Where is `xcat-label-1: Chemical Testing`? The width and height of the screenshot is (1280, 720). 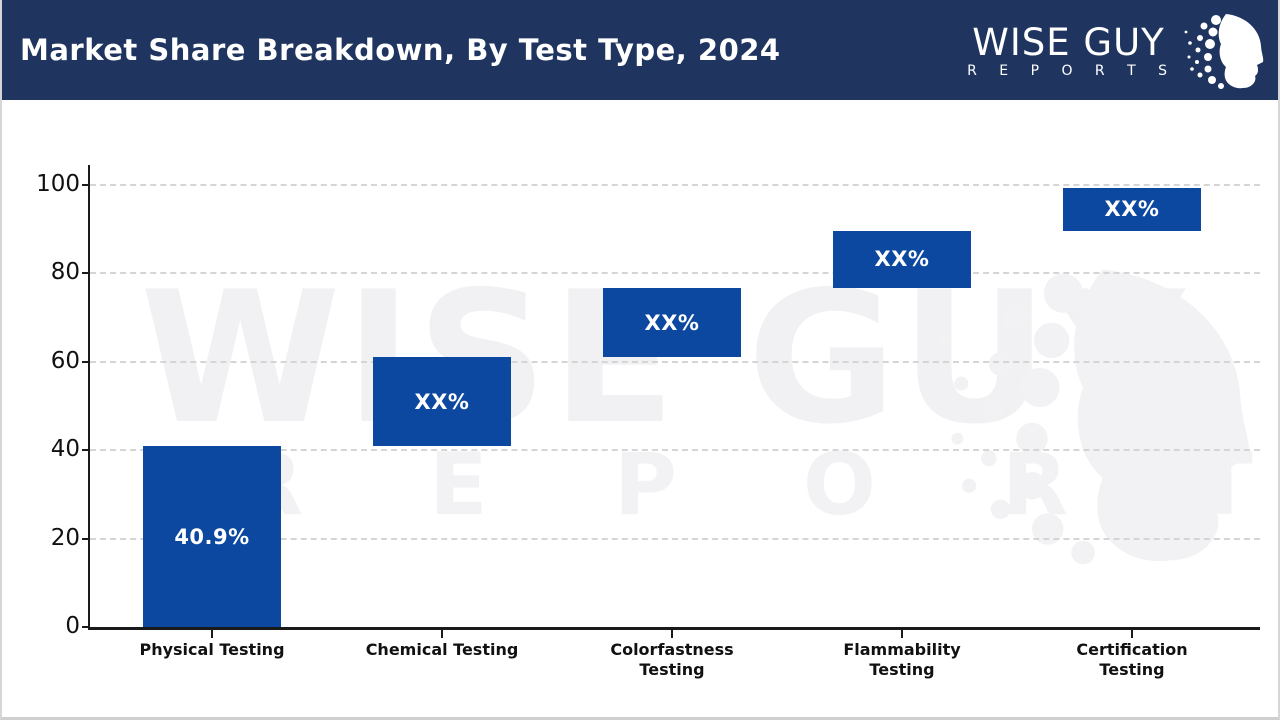 xcat-label-1: Chemical Testing is located at coordinates (442, 650).